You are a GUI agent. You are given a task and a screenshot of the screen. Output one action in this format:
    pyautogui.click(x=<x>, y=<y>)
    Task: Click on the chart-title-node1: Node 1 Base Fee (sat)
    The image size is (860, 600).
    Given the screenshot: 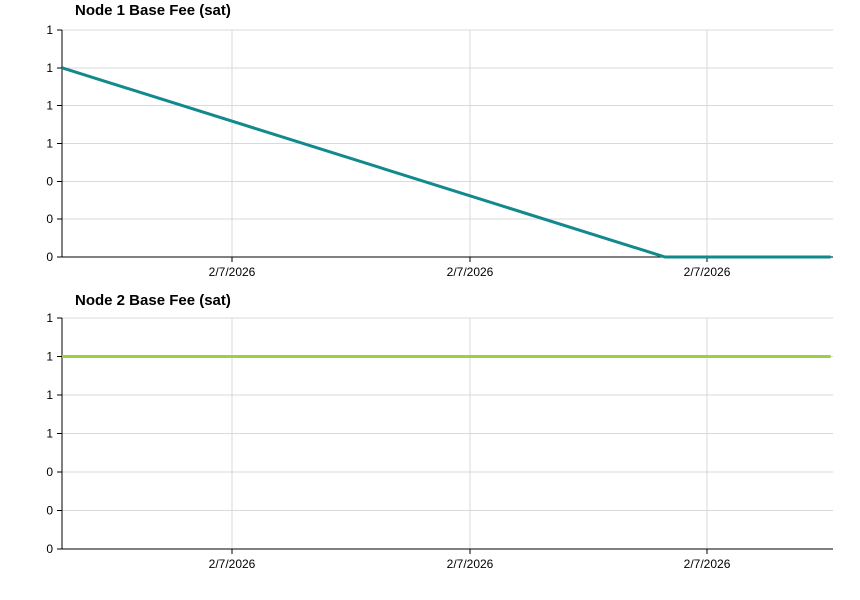 What is the action you would take?
    pyautogui.click(x=153, y=10)
    